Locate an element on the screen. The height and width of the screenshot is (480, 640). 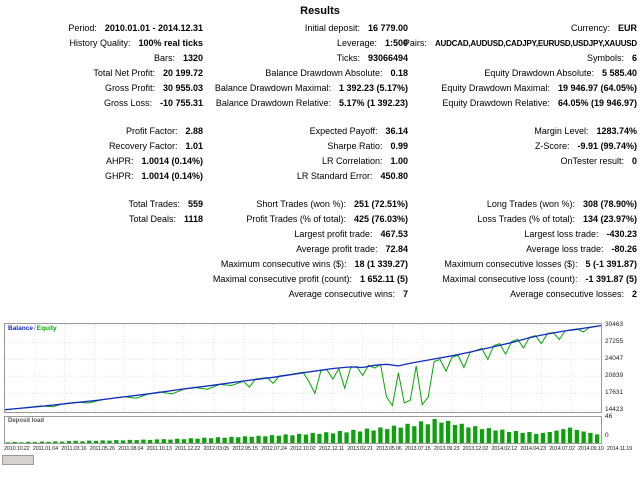
x-axis-label: 2014.04.23 is located at coordinates (533, 449).